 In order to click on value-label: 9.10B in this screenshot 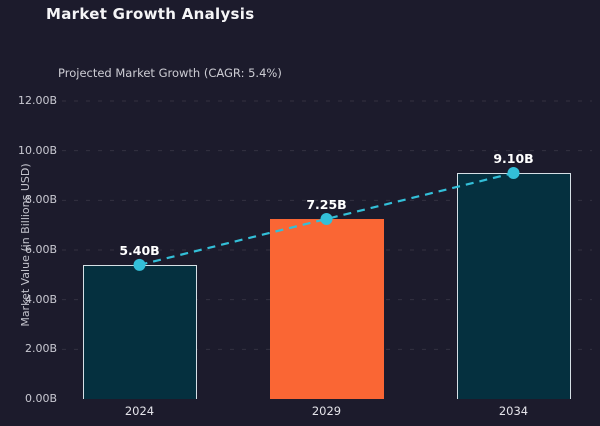, I will do `click(513, 159)`.